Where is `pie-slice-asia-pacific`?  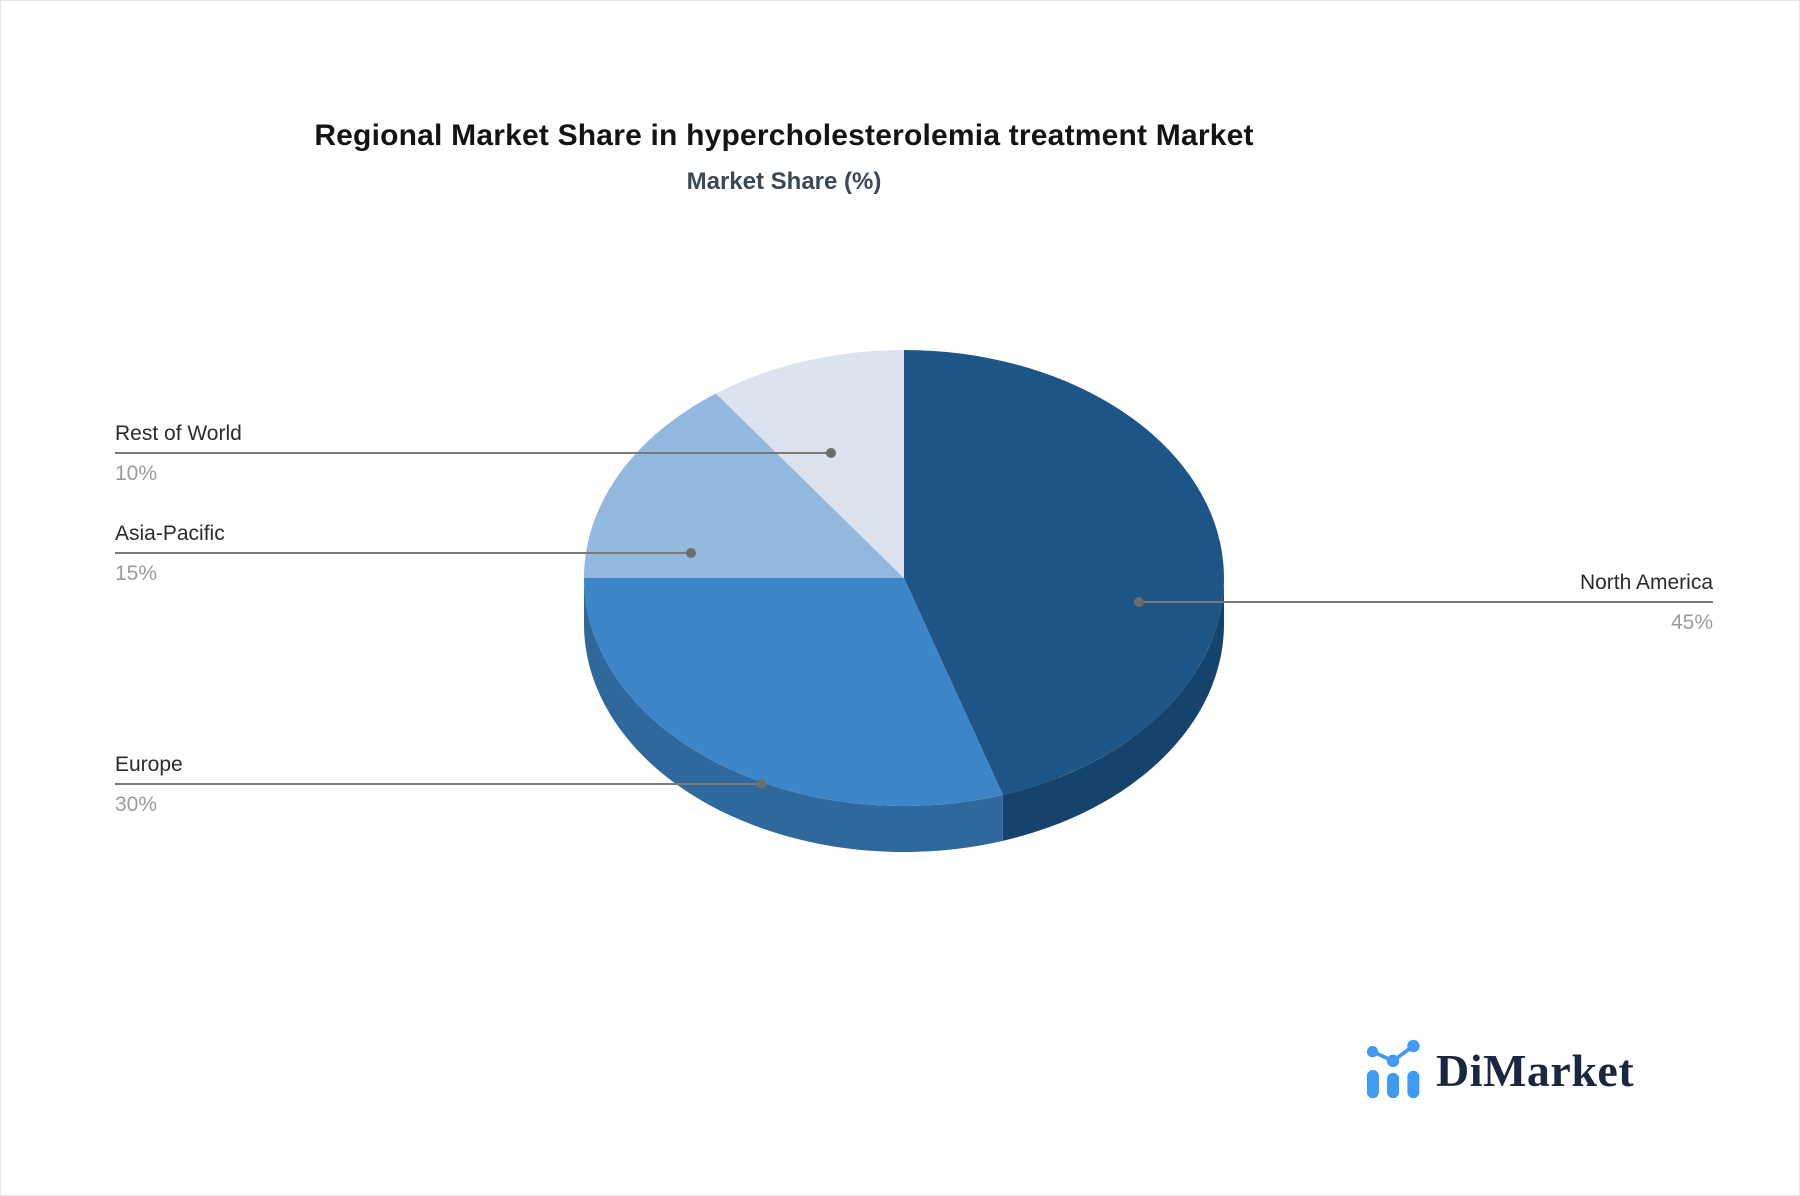 pie-slice-asia-pacific is located at coordinates (744, 485).